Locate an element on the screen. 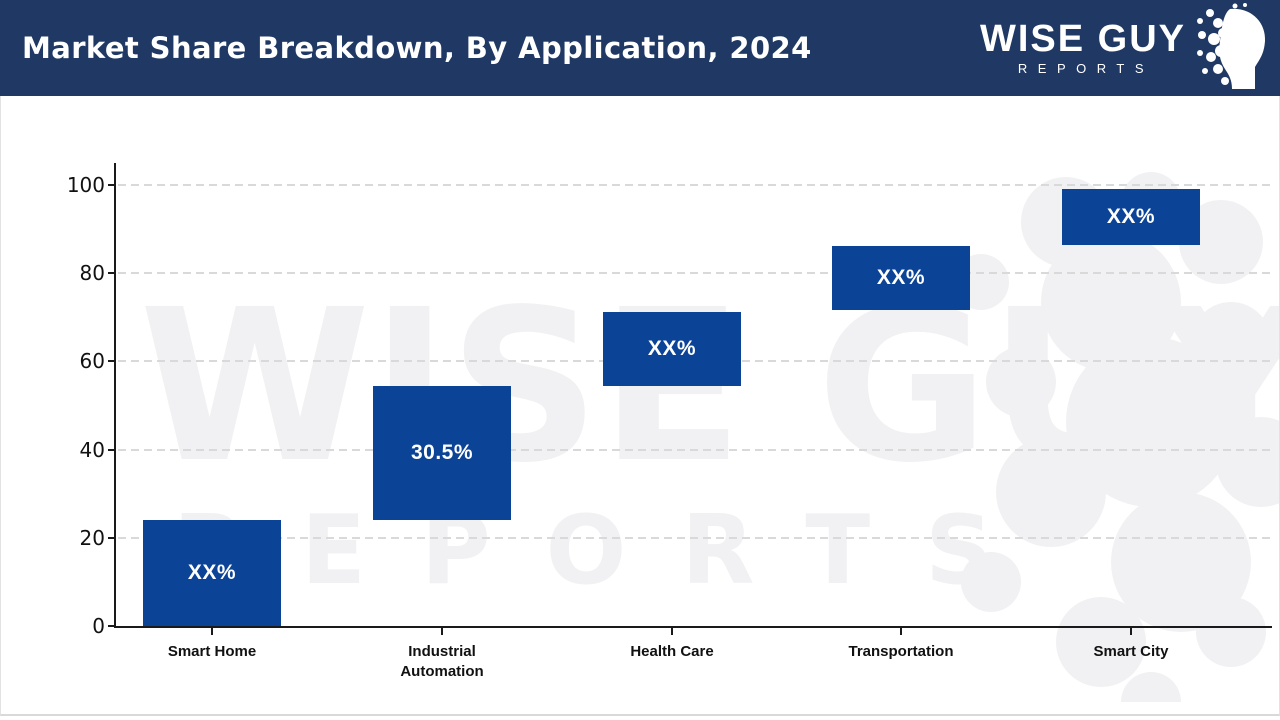 The width and height of the screenshot is (1280, 720). x-tick-label: Transportation is located at coordinates (901, 651).